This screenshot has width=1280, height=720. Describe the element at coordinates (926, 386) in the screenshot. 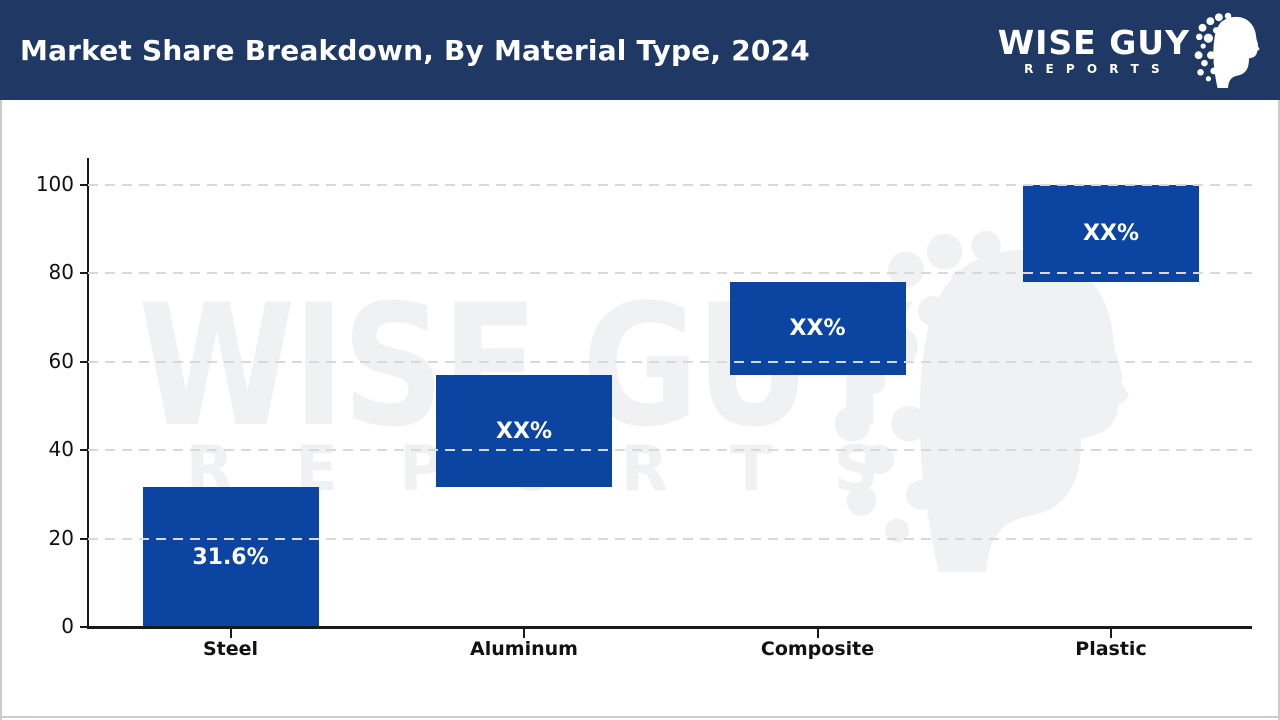

I see `watermark-head-dots` at that location.